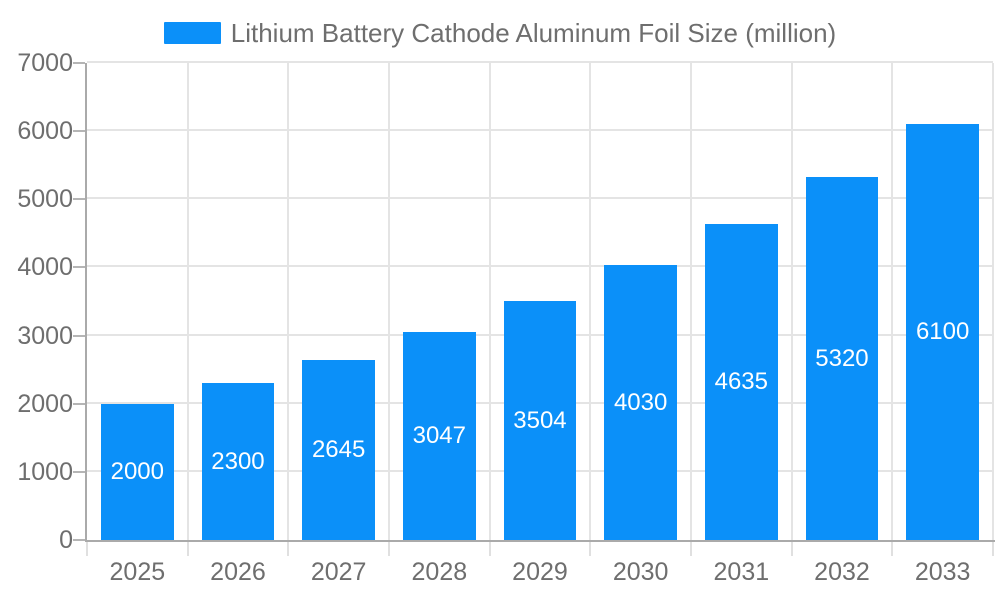 The image size is (1000, 600). I want to click on category-cell-2032: 5320, so click(842, 301).